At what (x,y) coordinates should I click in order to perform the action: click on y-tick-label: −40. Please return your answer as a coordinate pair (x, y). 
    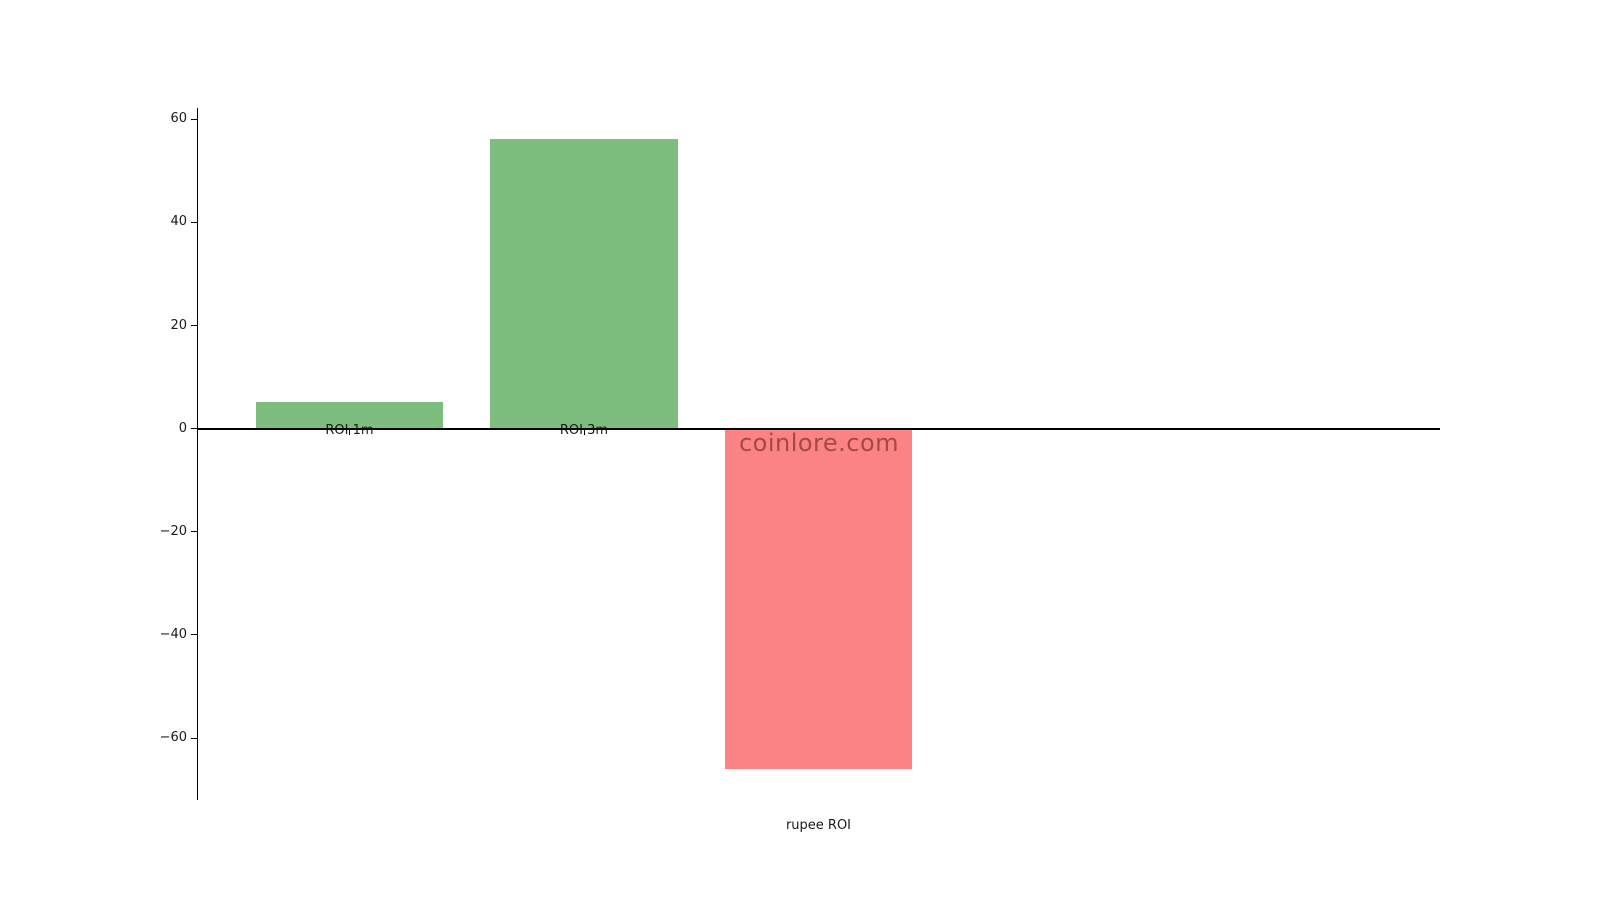
    Looking at the image, I should click on (173, 634).